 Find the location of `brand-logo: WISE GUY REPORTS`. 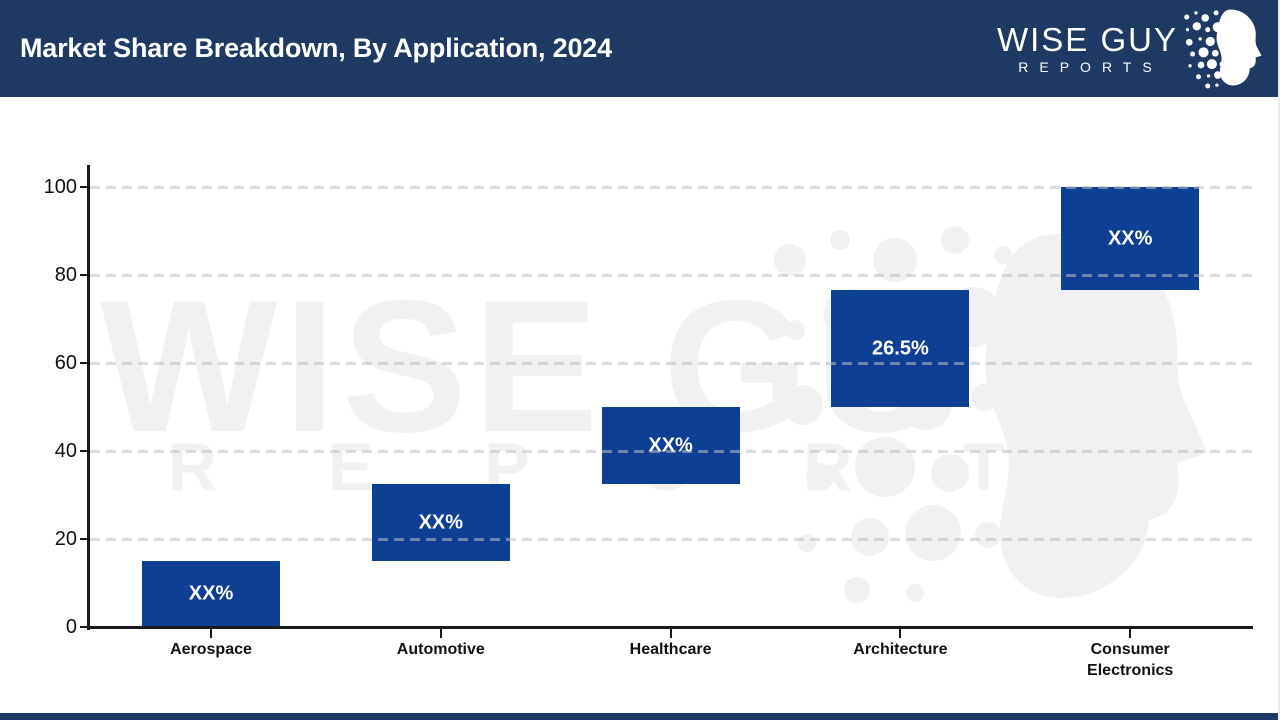

brand-logo: WISE GUY REPORTS is located at coordinates (1130, 49).